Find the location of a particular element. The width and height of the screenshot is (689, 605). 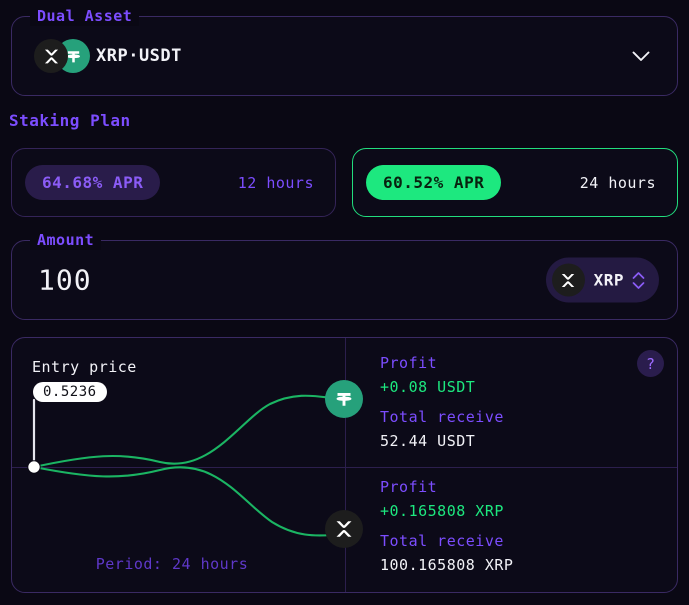

help-icon: ? is located at coordinates (650, 363).